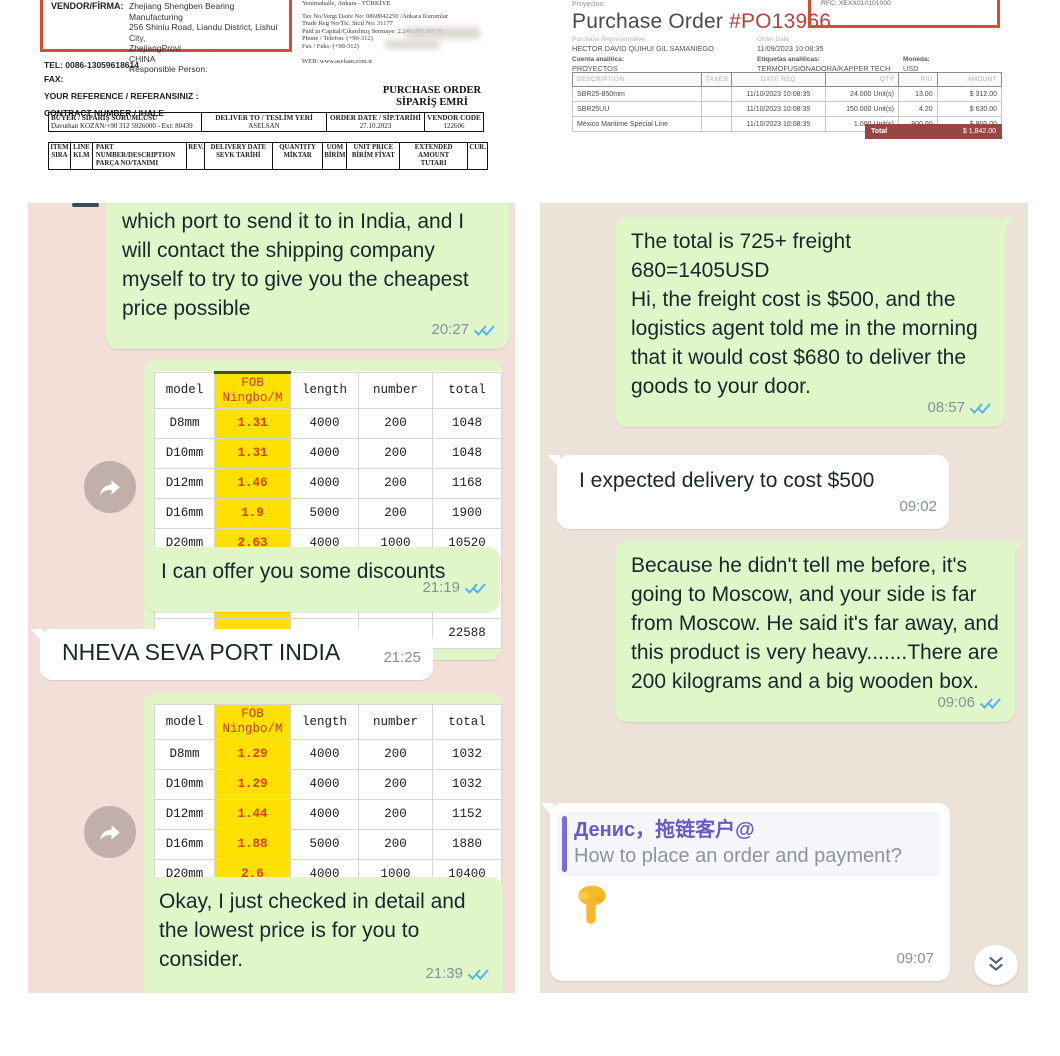 Image resolution: width=1060 pixels, height=1056 pixels. What do you see at coordinates (454, 126) in the screenshot?
I see `vendor-code-value: 122606` at bounding box center [454, 126].